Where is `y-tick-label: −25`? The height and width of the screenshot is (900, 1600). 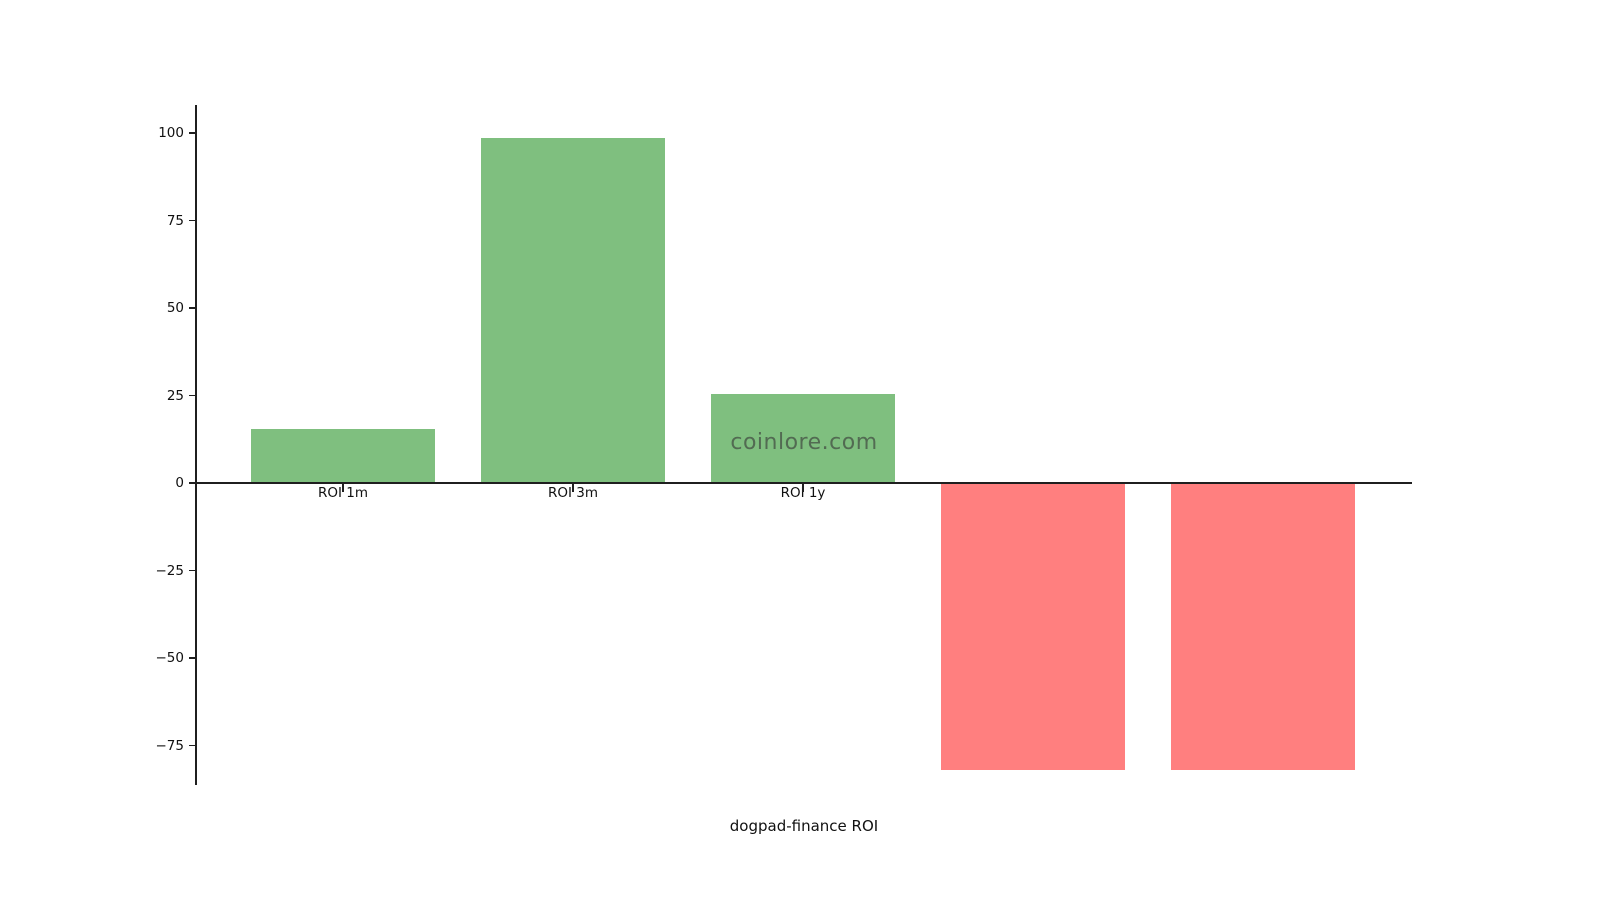
y-tick-label: −25 is located at coordinates (170, 570).